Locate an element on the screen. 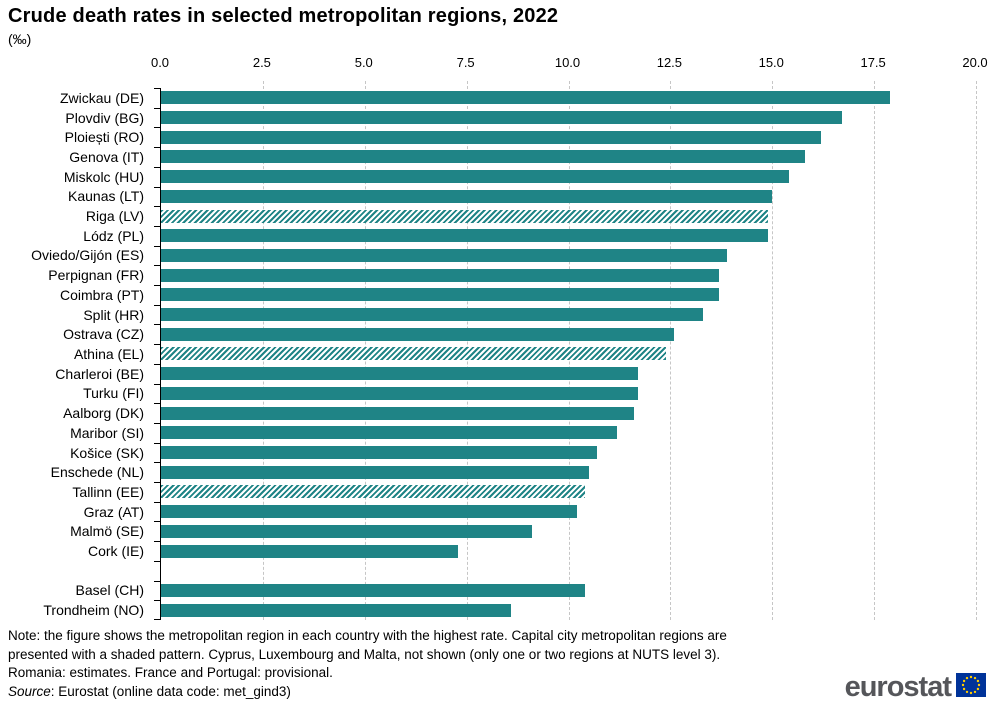 This screenshot has width=1000, height=710. category-label: Lódz (PL) is located at coordinates (113, 235).